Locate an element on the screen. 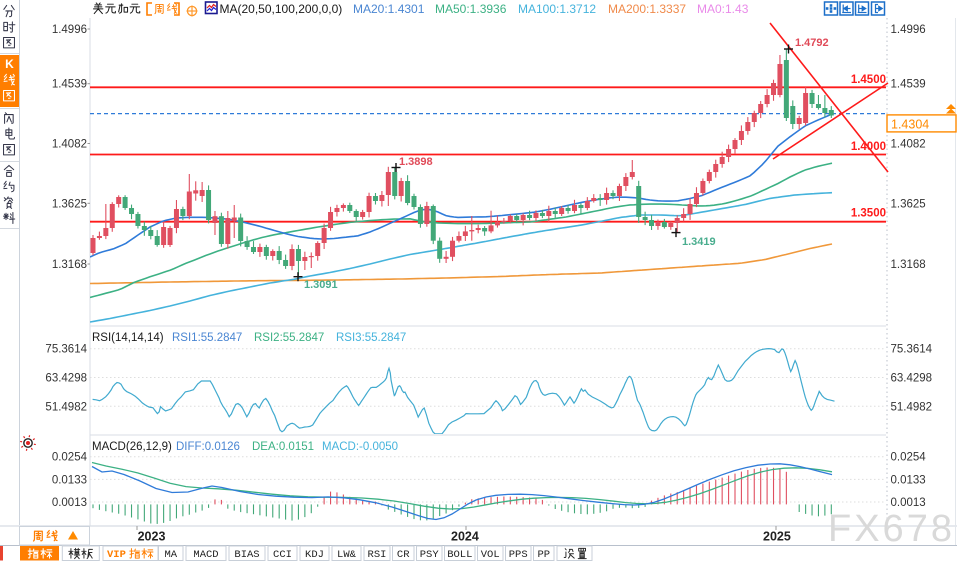  svg-text: 1.4792 is located at coordinates (812, 43).